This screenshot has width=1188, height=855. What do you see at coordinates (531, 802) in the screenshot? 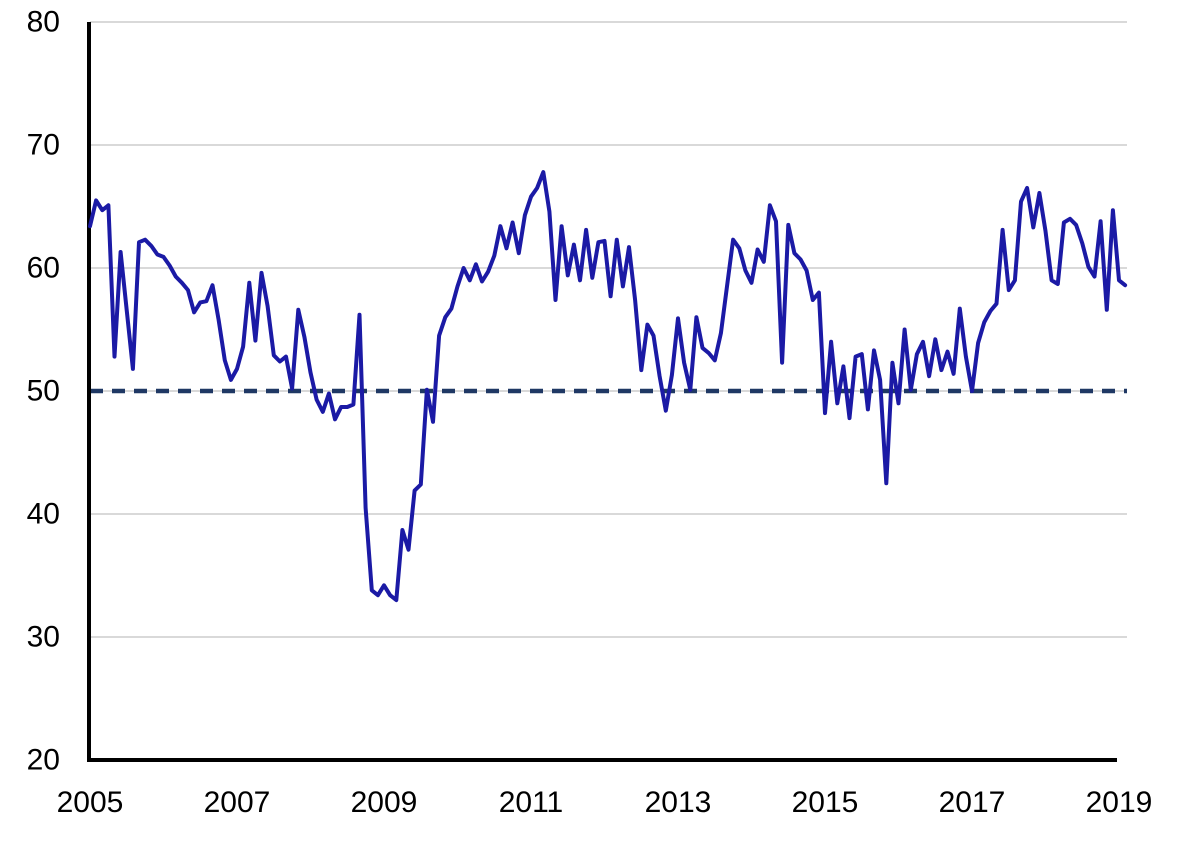
I see `x-tick-label: 2011` at bounding box center [531, 802].